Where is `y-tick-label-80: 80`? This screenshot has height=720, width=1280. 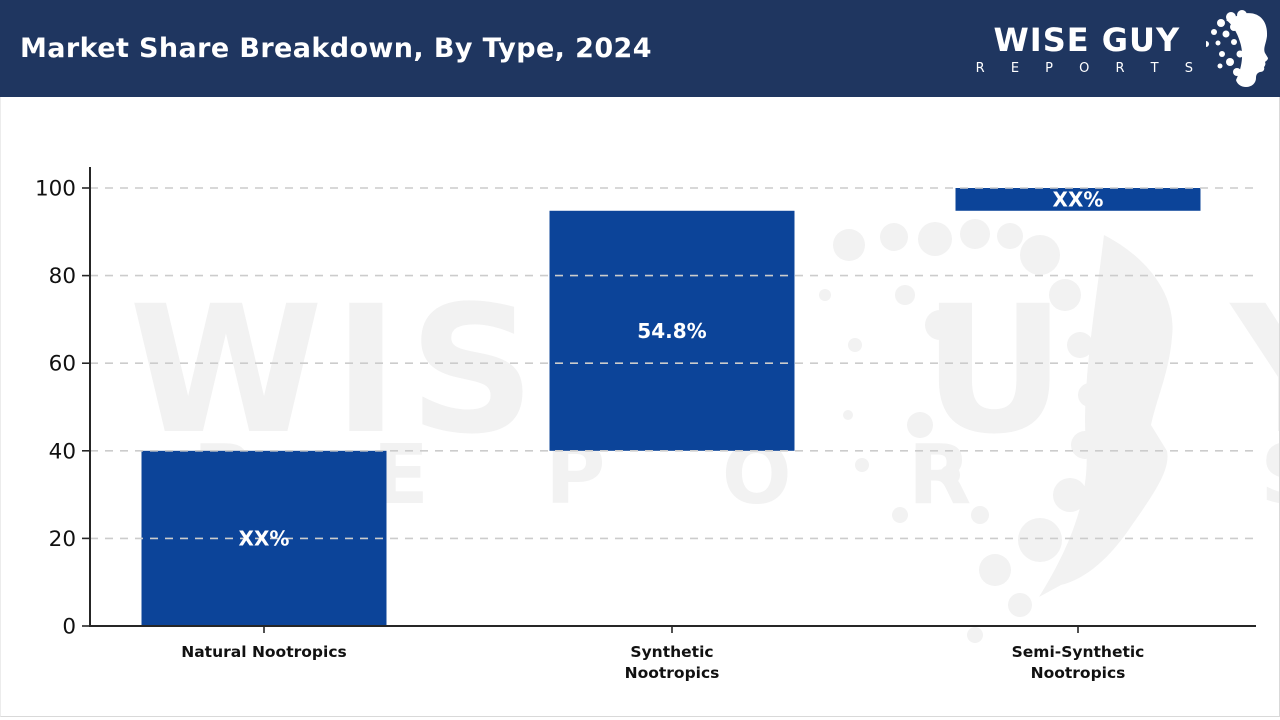 y-tick-label-80: 80 is located at coordinates (62, 276).